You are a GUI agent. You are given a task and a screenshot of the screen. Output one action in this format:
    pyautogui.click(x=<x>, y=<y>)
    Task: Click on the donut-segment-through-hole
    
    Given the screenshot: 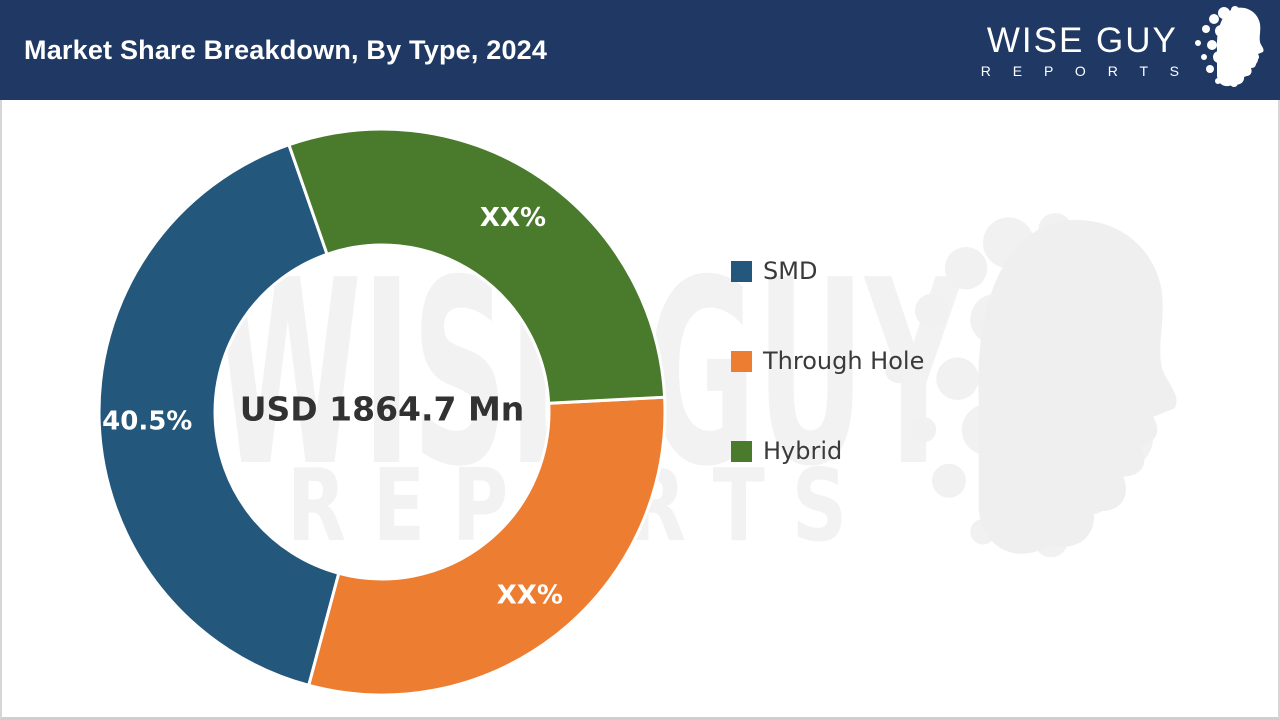 What is the action you would take?
    pyautogui.click(x=486, y=546)
    